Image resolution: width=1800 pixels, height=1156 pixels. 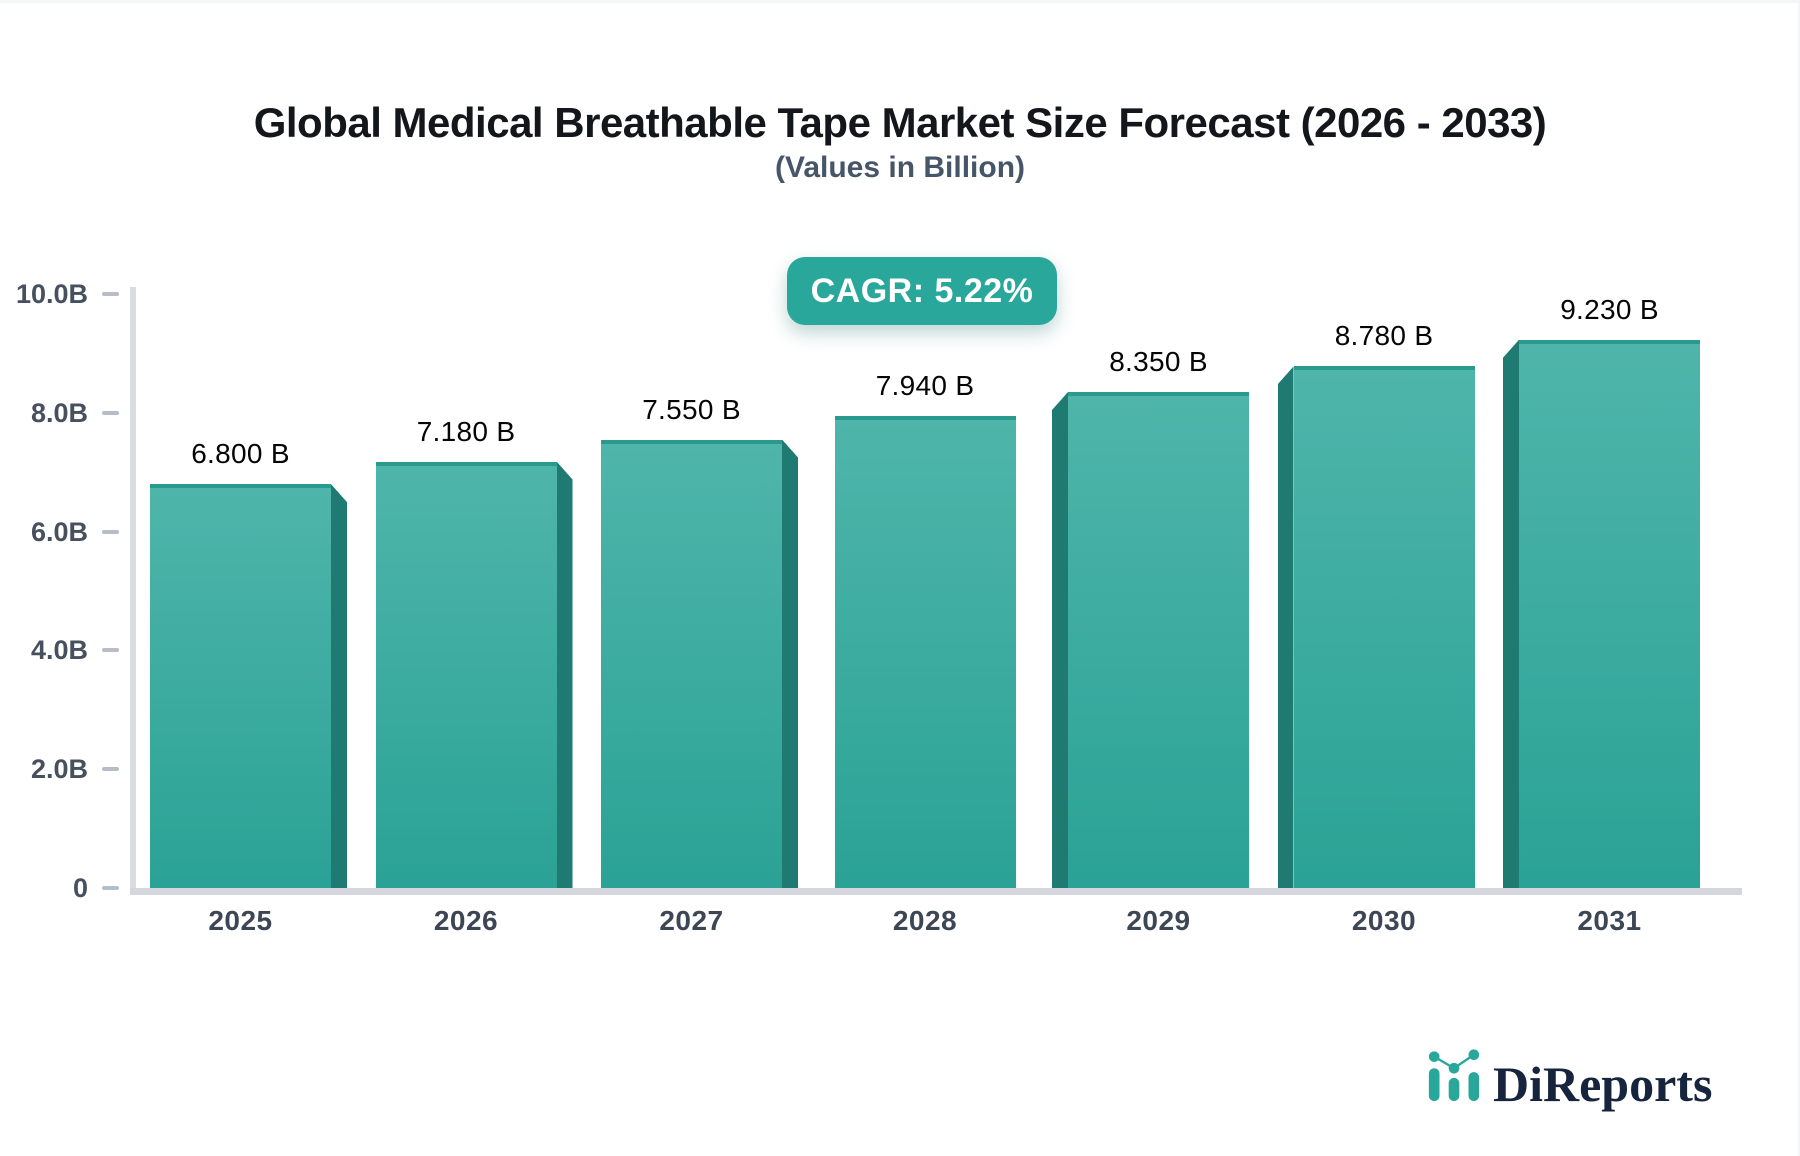 I want to click on y-tick-label: 10.0B, so click(x=51, y=294).